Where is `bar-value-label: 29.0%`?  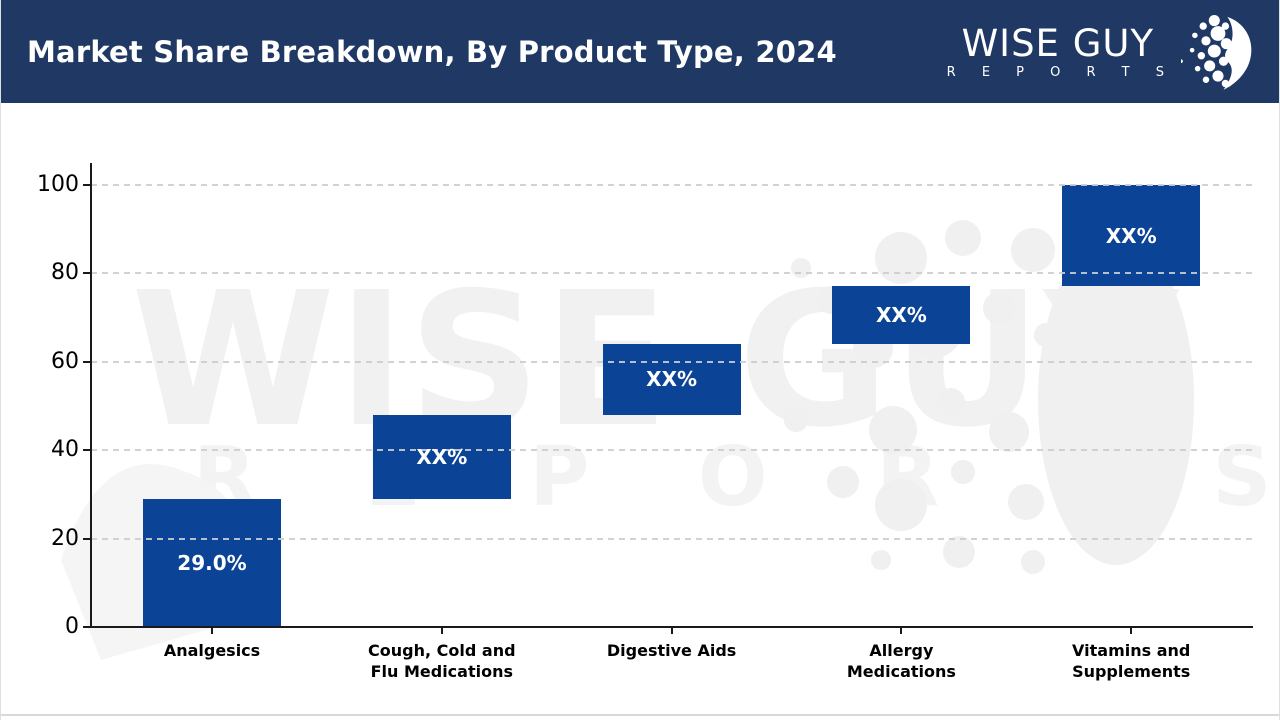
bar-value-label: 29.0% is located at coordinates (212, 562).